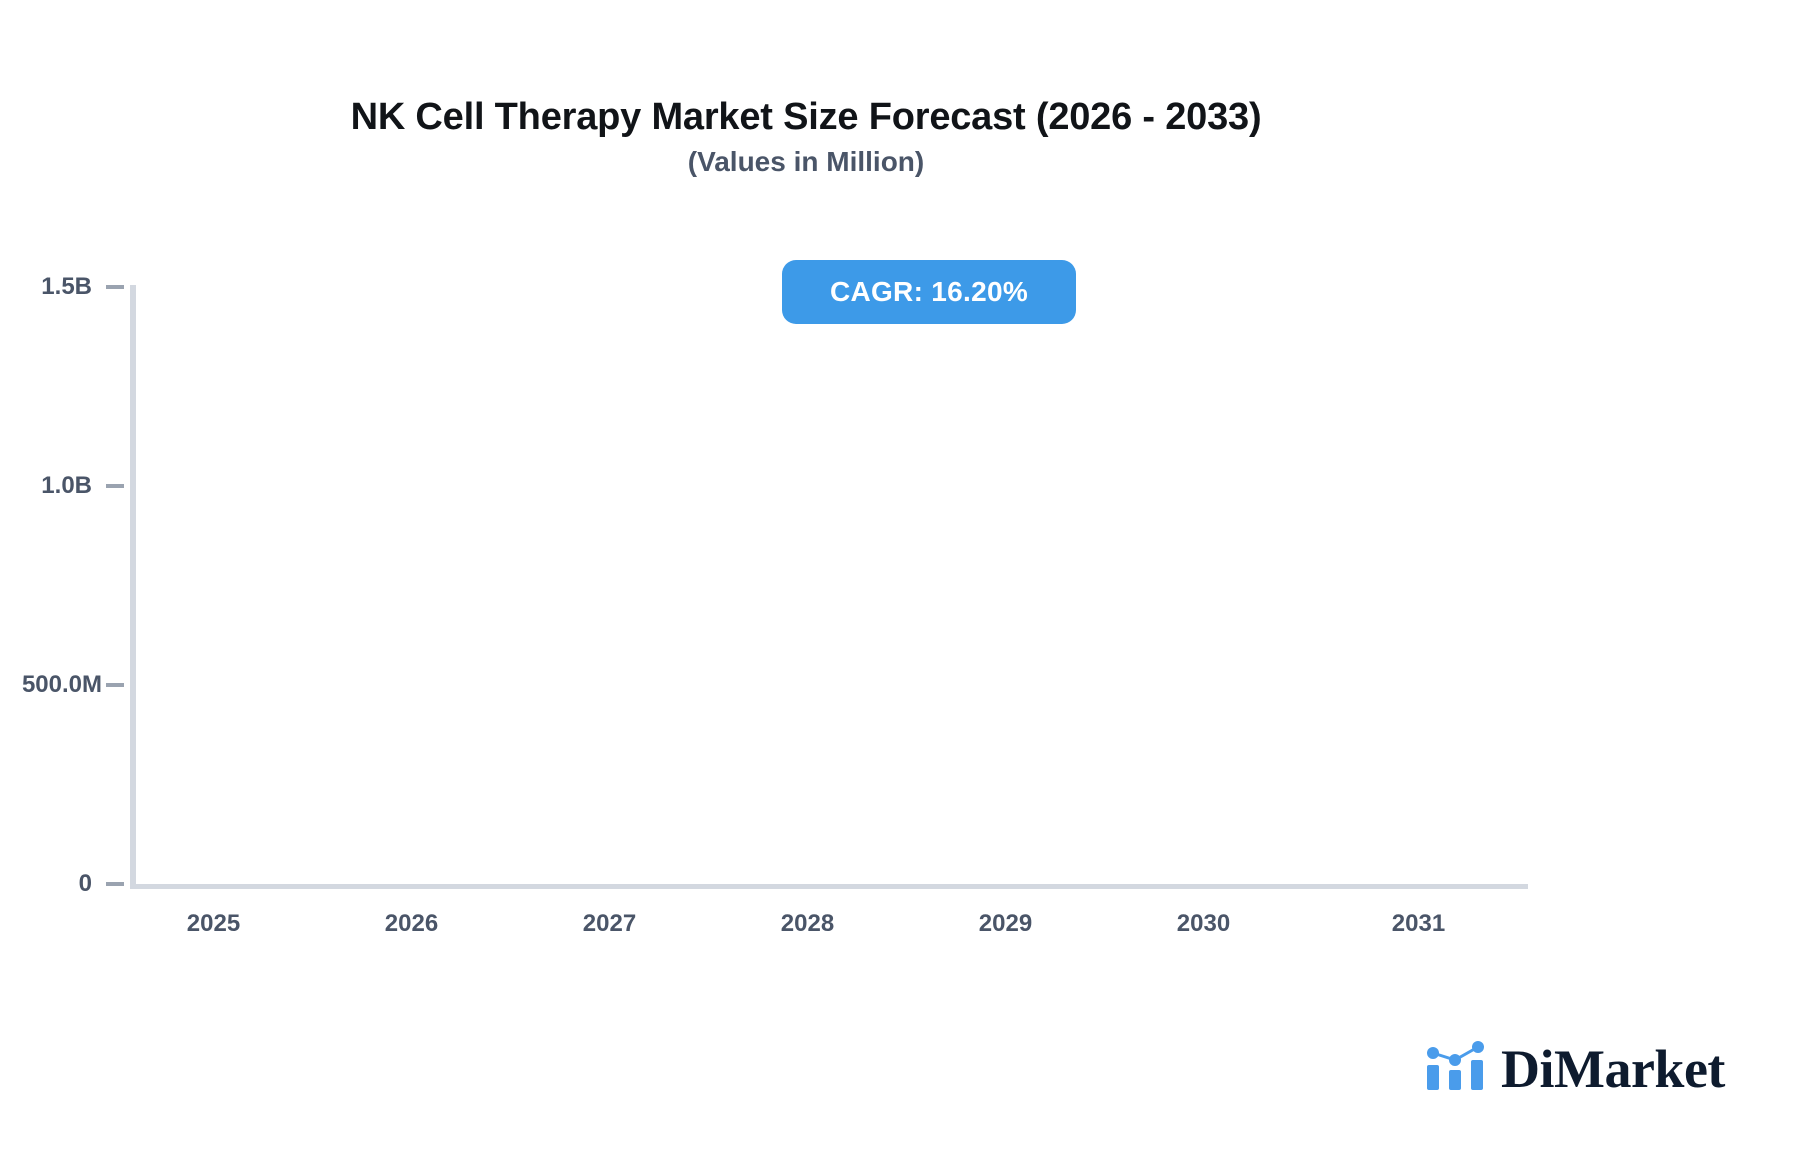  What do you see at coordinates (85, 883) in the screenshot?
I see `y-tick-label: 0` at bounding box center [85, 883].